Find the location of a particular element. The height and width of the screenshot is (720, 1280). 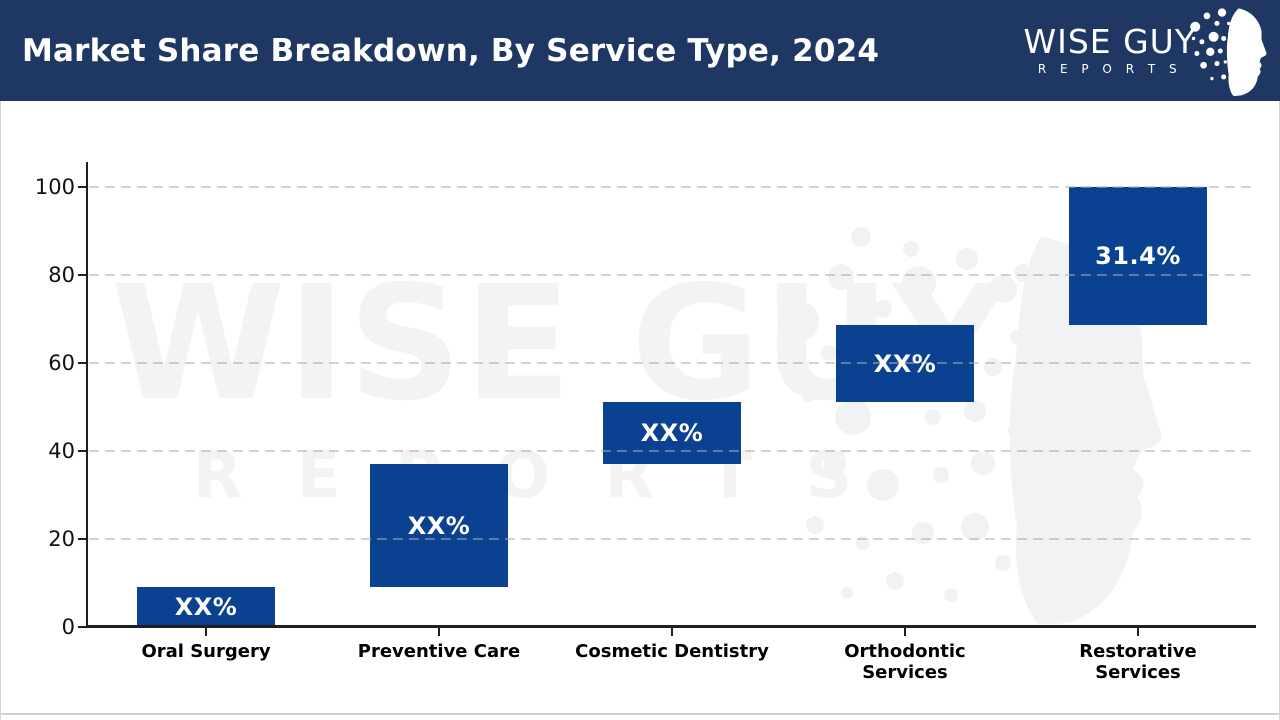

logo-name: WISE GUY is located at coordinates (1109, 41).